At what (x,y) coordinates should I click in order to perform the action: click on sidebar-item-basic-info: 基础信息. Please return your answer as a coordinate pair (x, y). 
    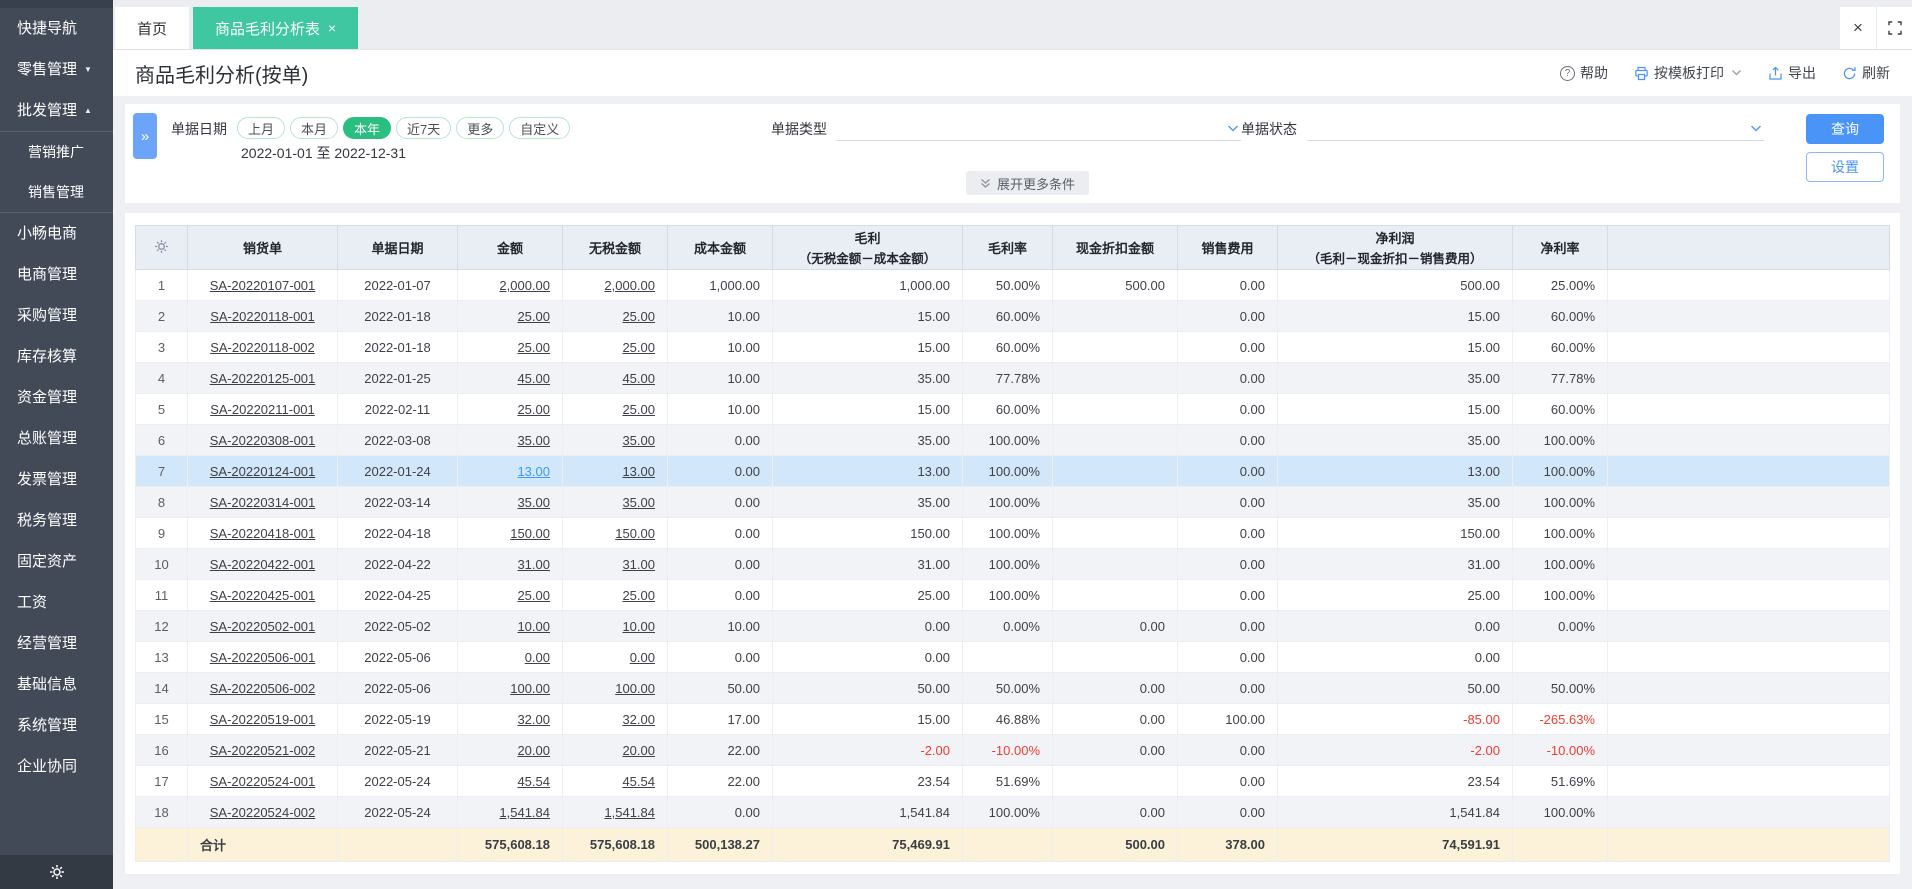
    Looking at the image, I should click on (56, 684).